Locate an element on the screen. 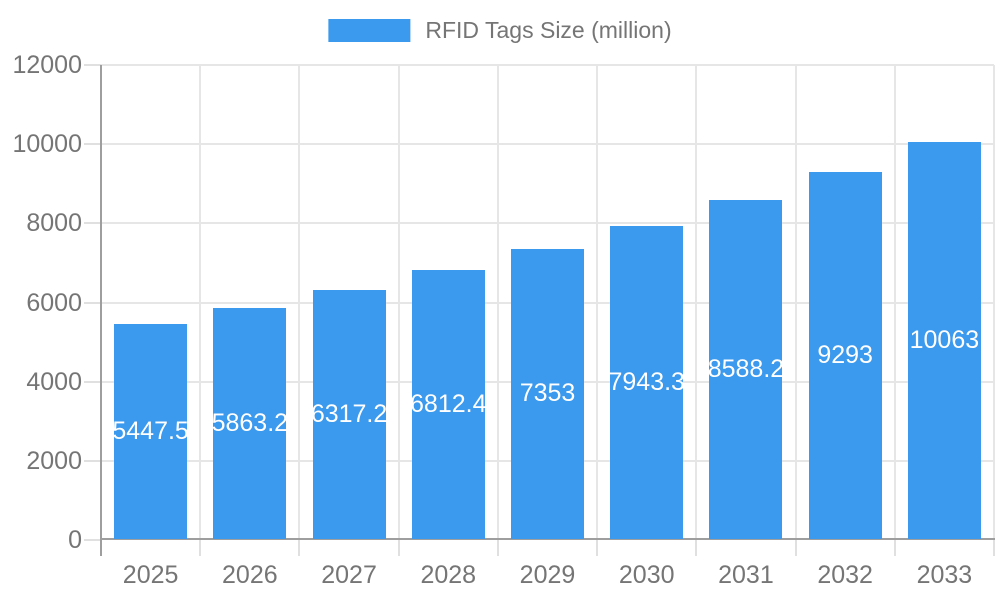 The height and width of the screenshot is (600, 1000). bar-value-label: 8588.2 is located at coordinates (746, 369).